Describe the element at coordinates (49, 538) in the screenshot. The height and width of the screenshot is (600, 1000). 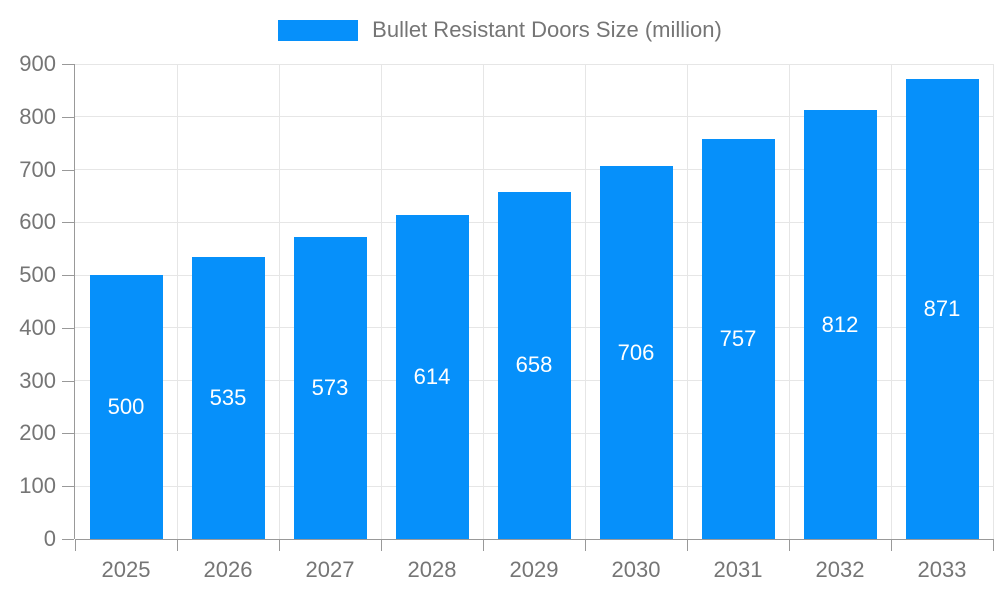
I see `y-axis-tick-label: 0` at that location.